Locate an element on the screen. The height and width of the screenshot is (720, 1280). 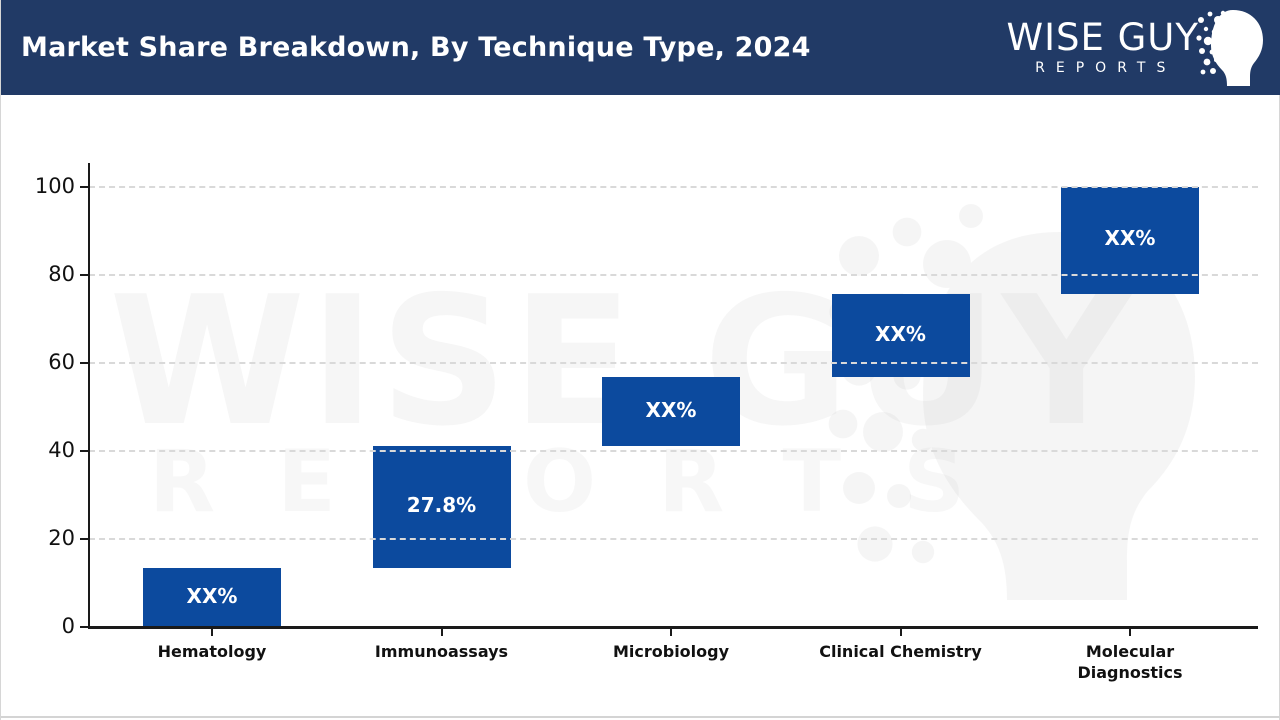
x-tick-label: Hematology is located at coordinates (212, 651).